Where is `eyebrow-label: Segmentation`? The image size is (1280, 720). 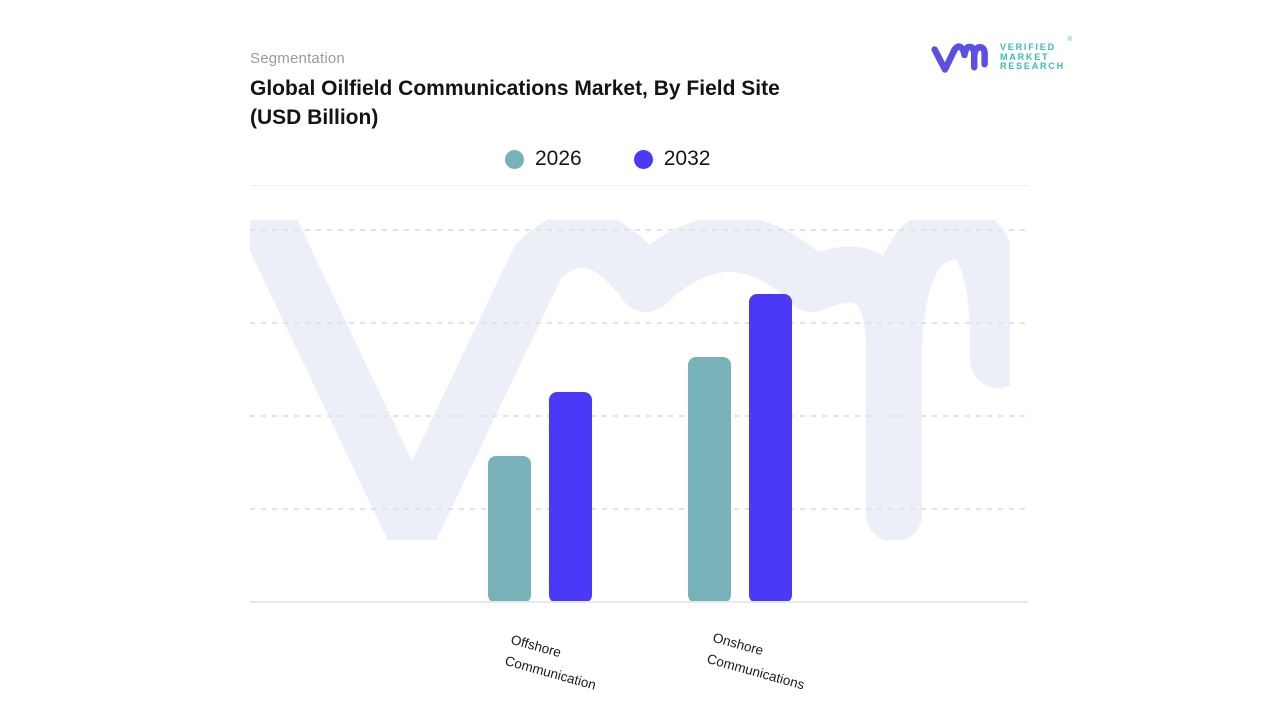 eyebrow-label: Segmentation is located at coordinates (297, 58).